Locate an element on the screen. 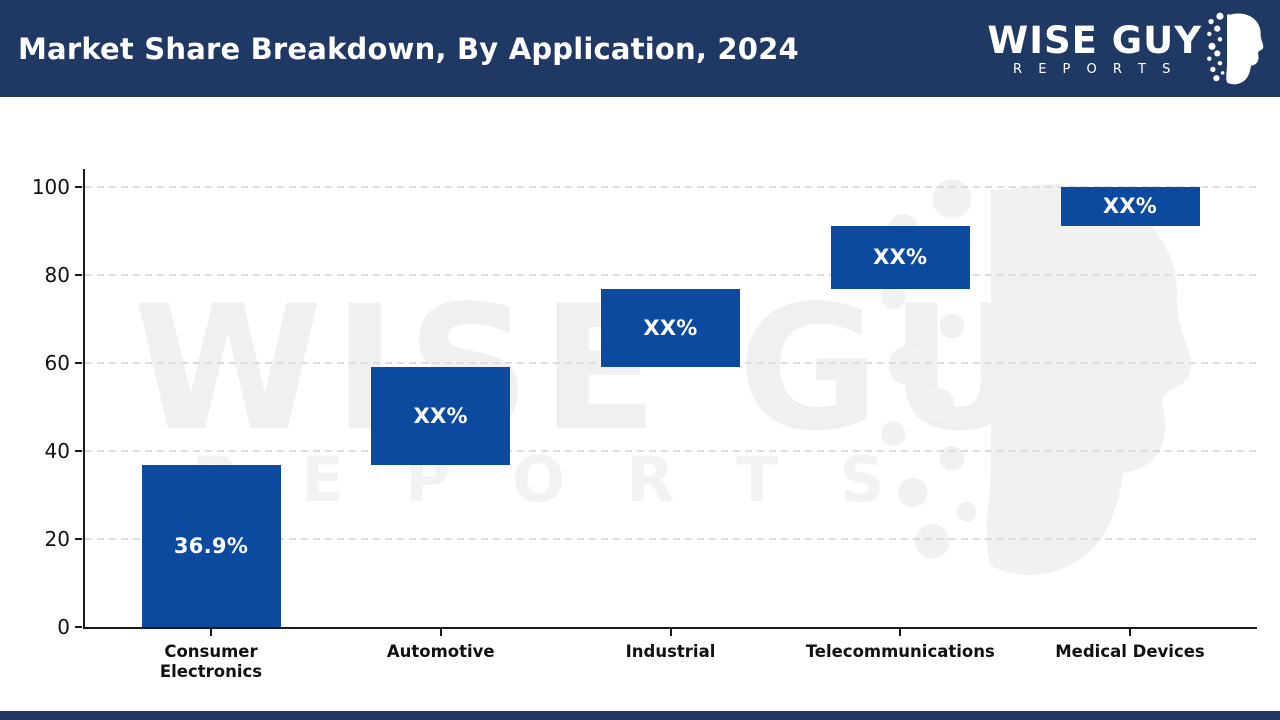 The width and height of the screenshot is (1280, 720). category-label-line: Telecommunications is located at coordinates (900, 651).